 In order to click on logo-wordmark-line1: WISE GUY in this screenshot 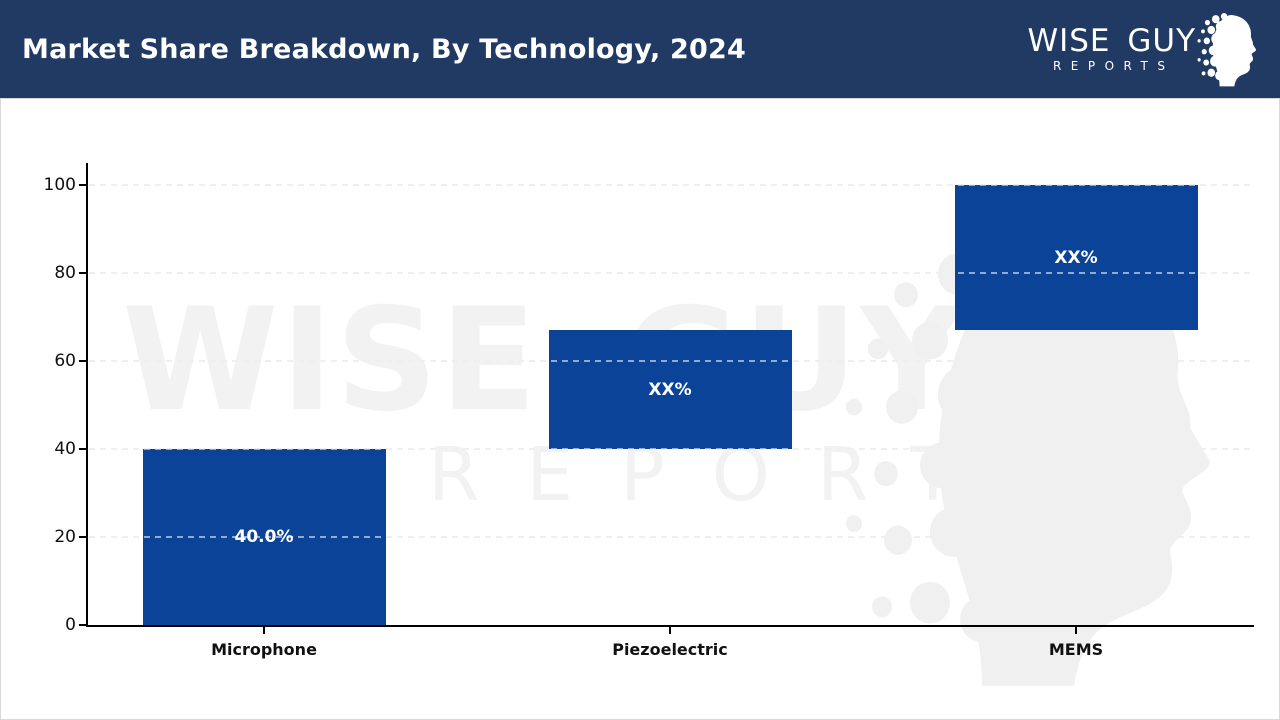, I will do `click(1111, 41)`.